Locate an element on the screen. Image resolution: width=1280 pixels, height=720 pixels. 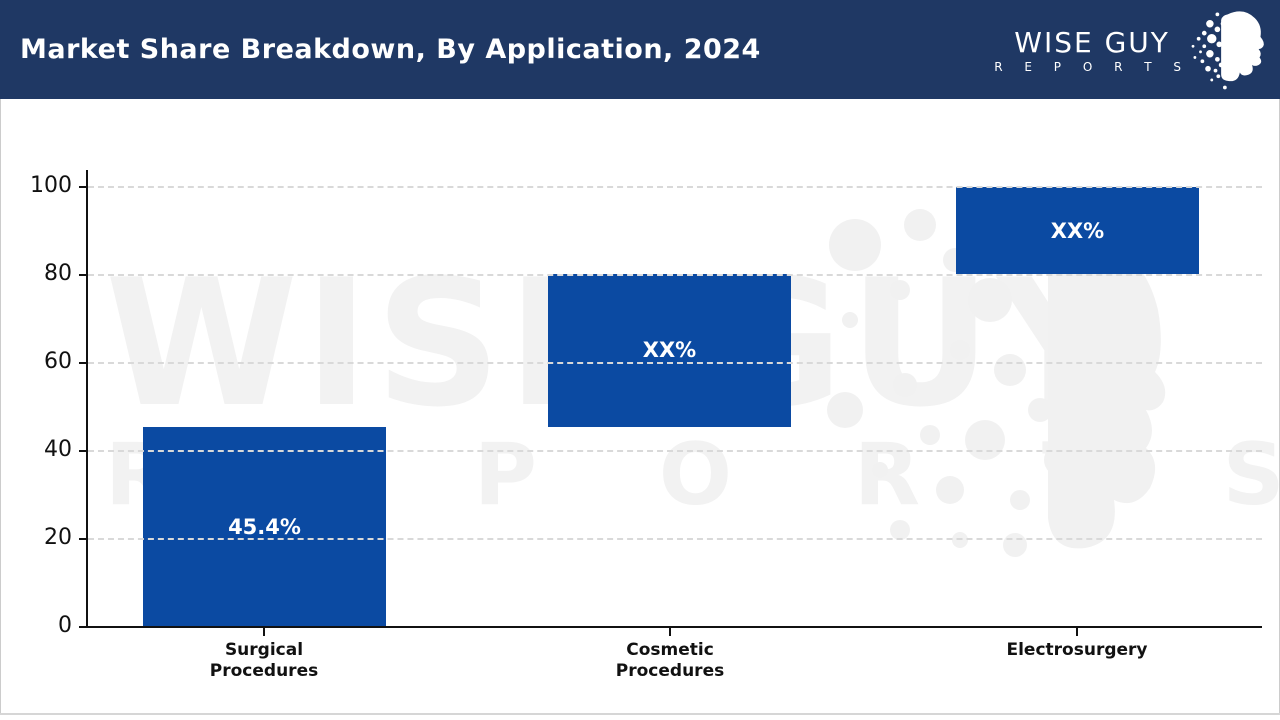
y-tick-label: 0 is located at coordinates (65, 625).